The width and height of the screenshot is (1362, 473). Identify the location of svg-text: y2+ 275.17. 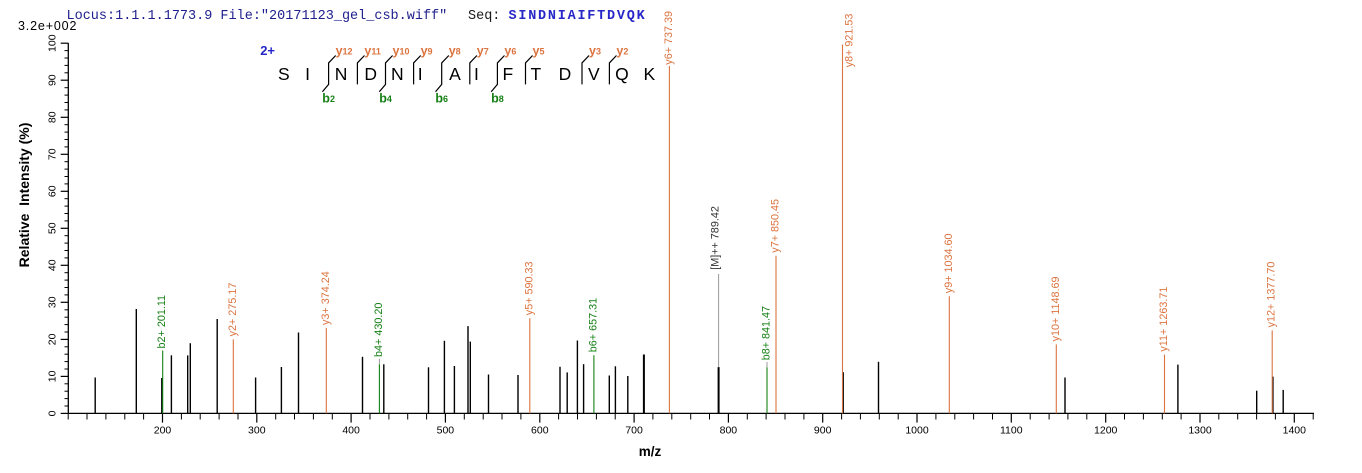
(233, 310).